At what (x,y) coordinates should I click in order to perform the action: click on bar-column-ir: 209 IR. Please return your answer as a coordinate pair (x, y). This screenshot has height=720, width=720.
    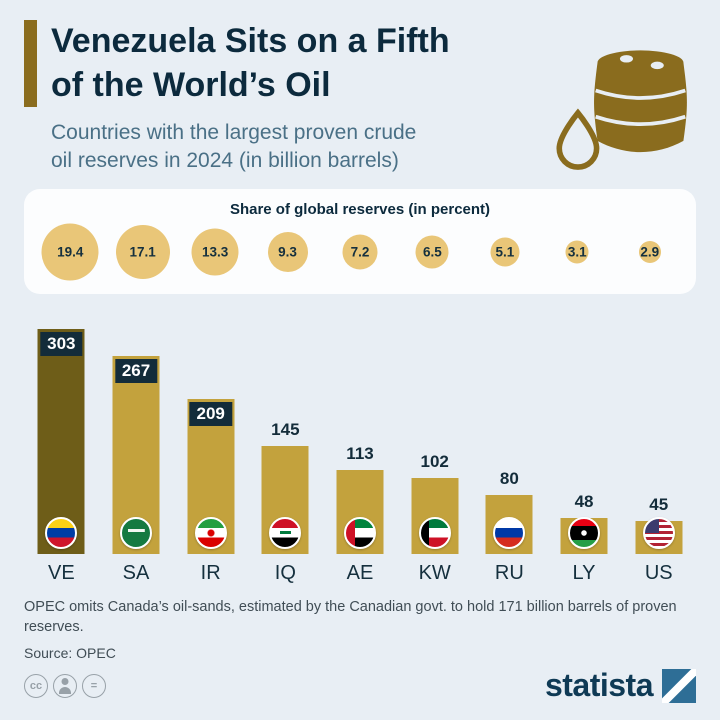
    Looking at the image, I should click on (210, 445).